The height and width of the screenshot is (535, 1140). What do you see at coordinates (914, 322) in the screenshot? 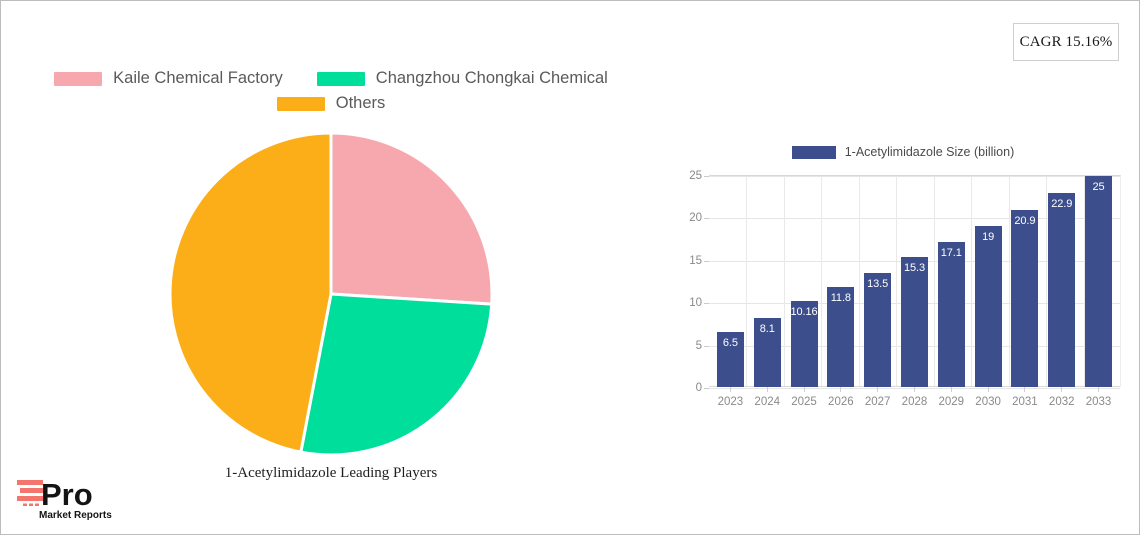
I see `bar-2028: 15.3` at bounding box center [914, 322].